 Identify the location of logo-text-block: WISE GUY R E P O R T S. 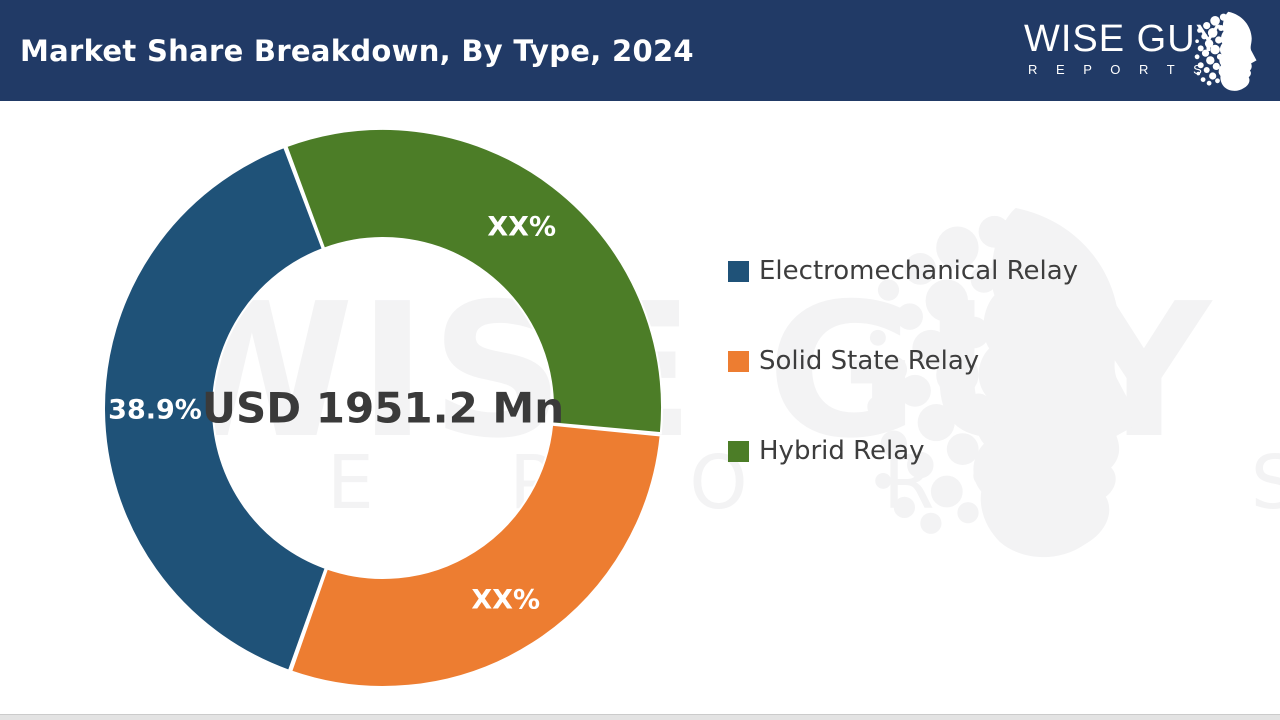
(1122, 47).